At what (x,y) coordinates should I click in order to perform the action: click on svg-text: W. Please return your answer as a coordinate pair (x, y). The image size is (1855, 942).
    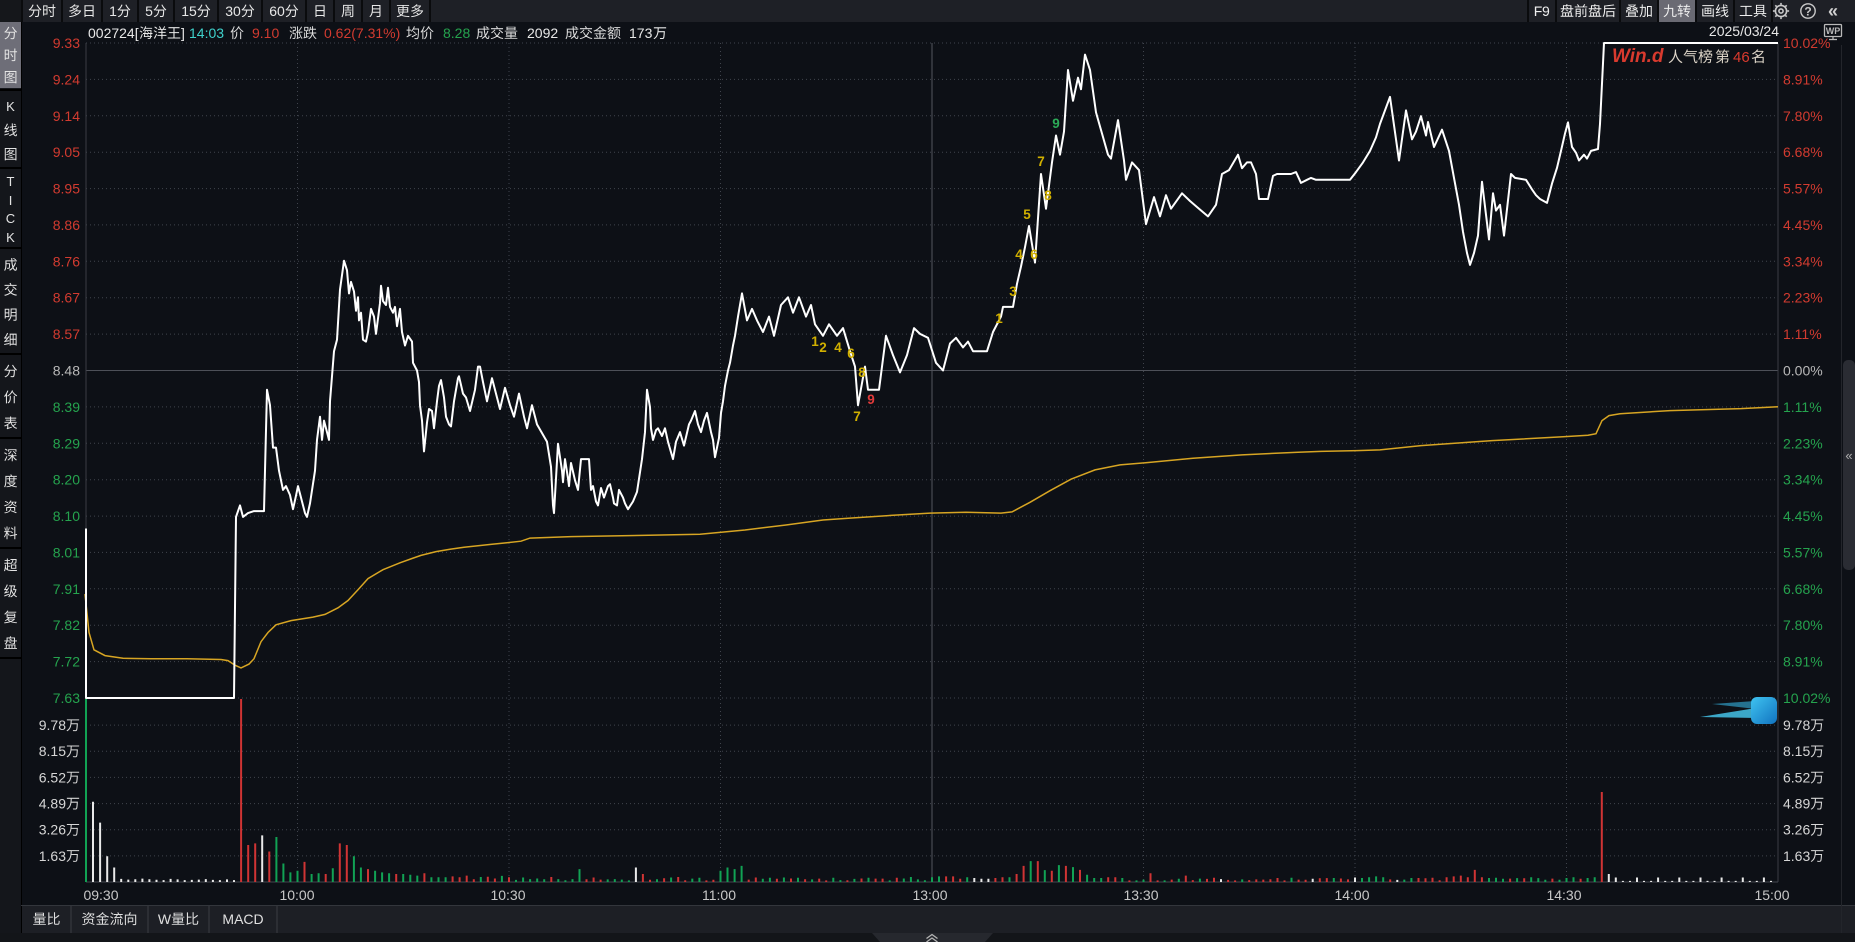
    Looking at the image, I should click on (165, 919).